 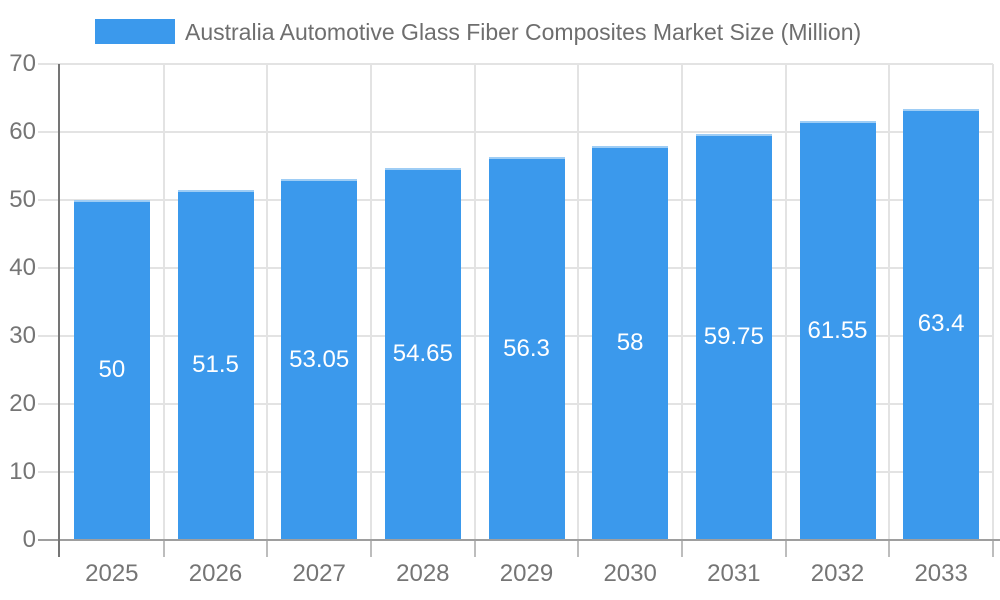 I want to click on y-axis-label: 50, so click(x=22, y=199).